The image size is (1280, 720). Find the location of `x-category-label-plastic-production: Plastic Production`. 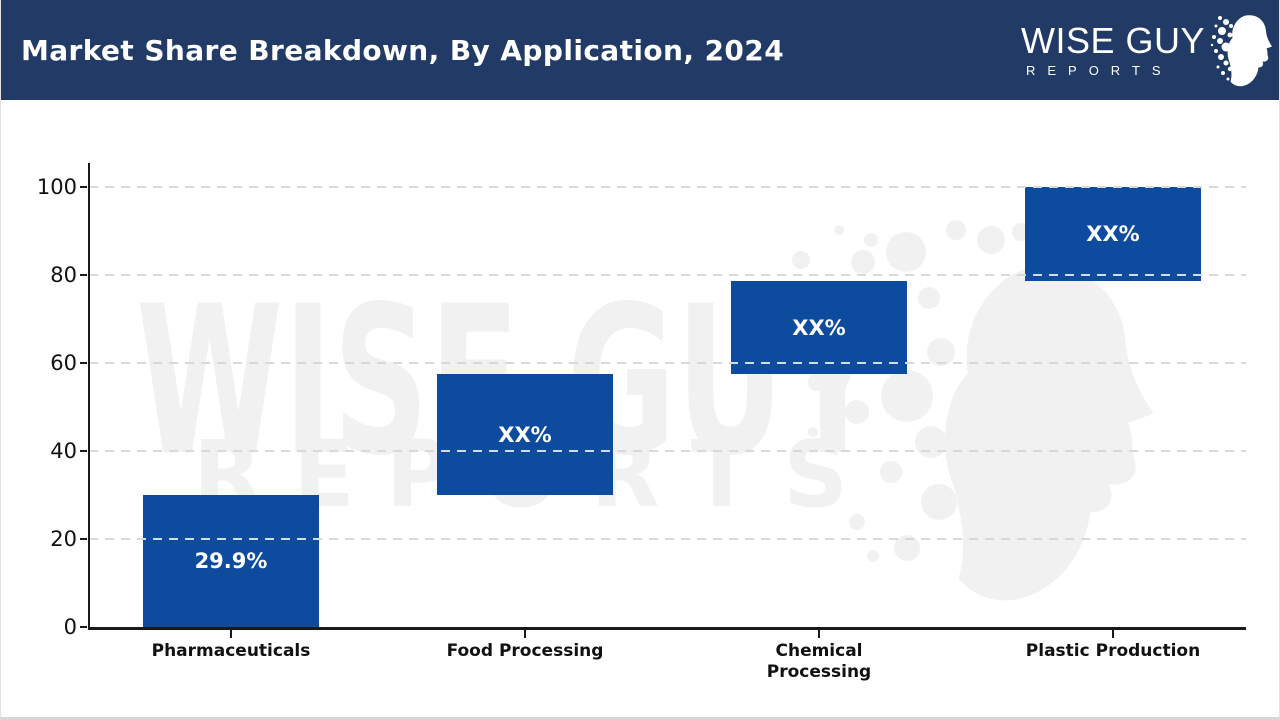

x-category-label-plastic-production: Plastic Production is located at coordinates (1113, 651).